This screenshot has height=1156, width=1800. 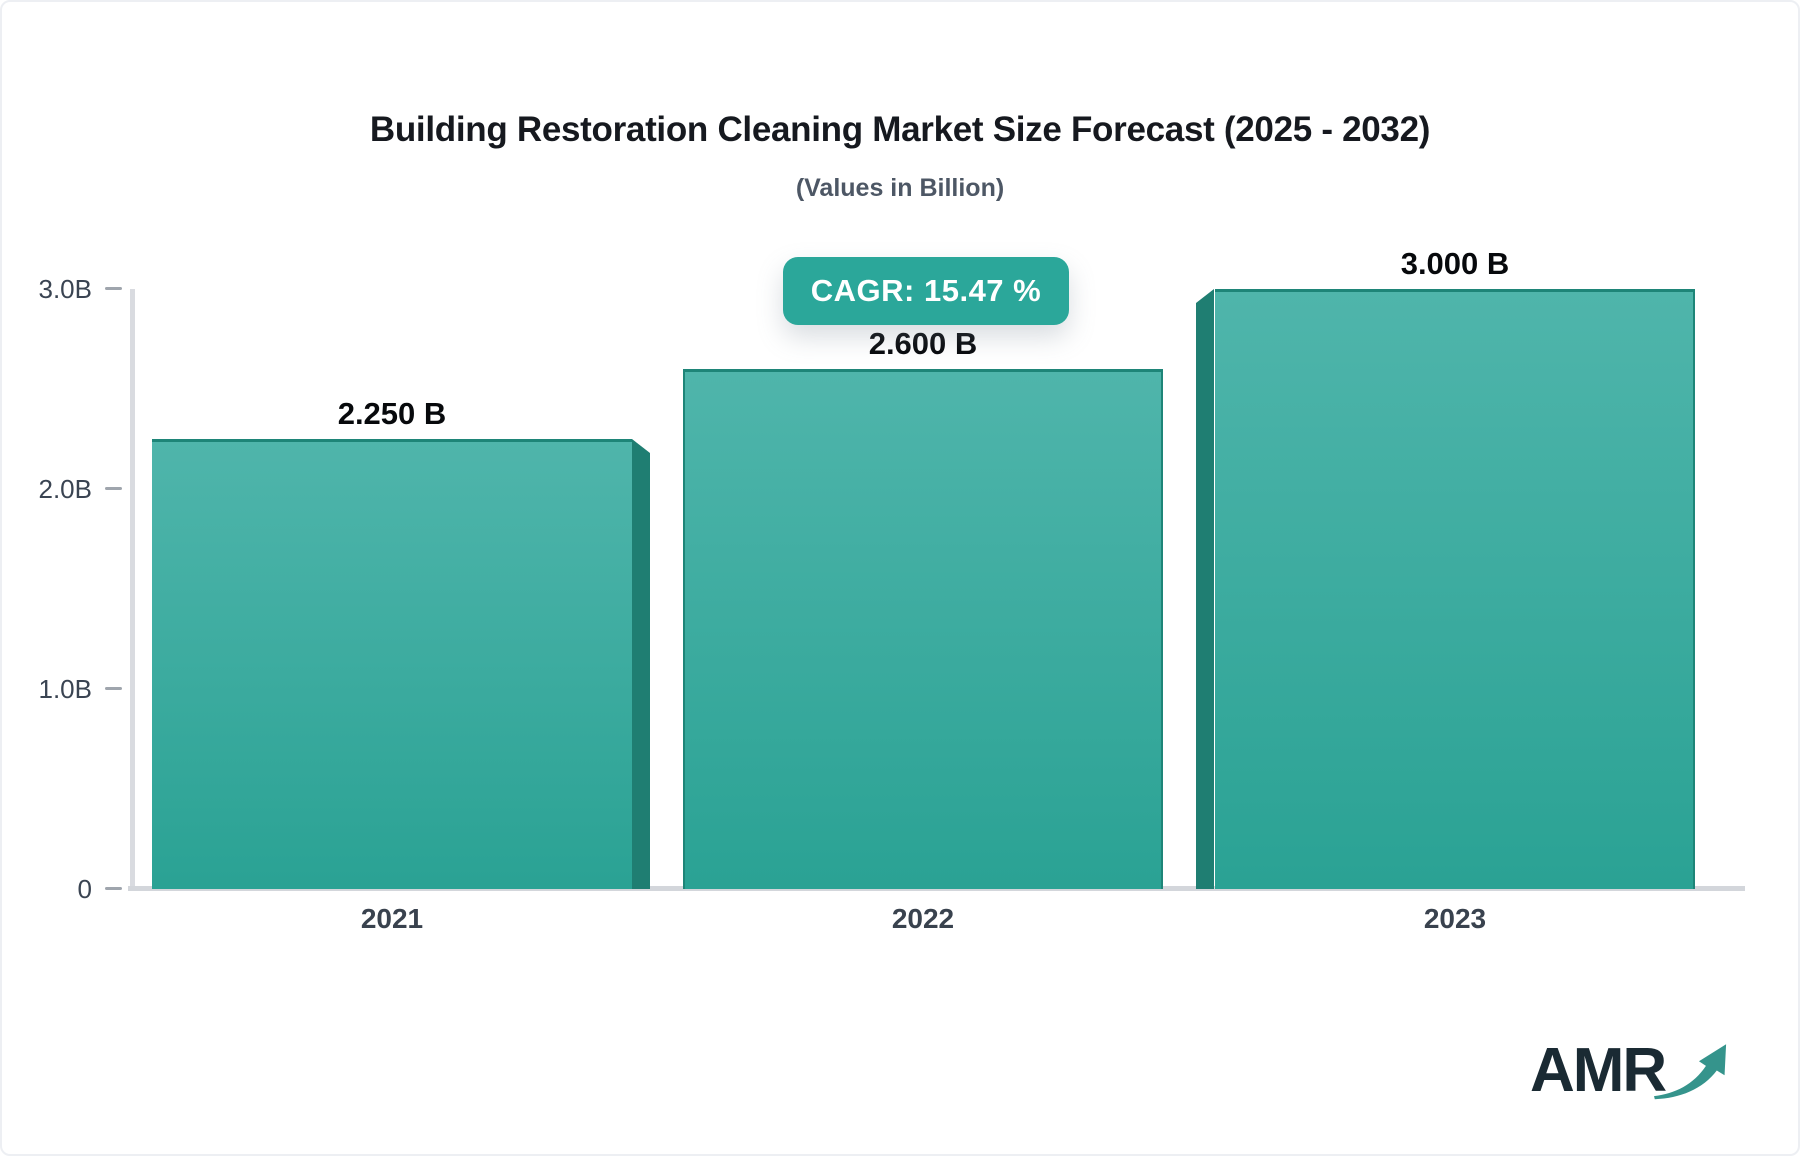 What do you see at coordinates (1455, 263) in the screenshot?
I see `bar-value-2023: 3.000 B` at bounding box center [1455, 263].